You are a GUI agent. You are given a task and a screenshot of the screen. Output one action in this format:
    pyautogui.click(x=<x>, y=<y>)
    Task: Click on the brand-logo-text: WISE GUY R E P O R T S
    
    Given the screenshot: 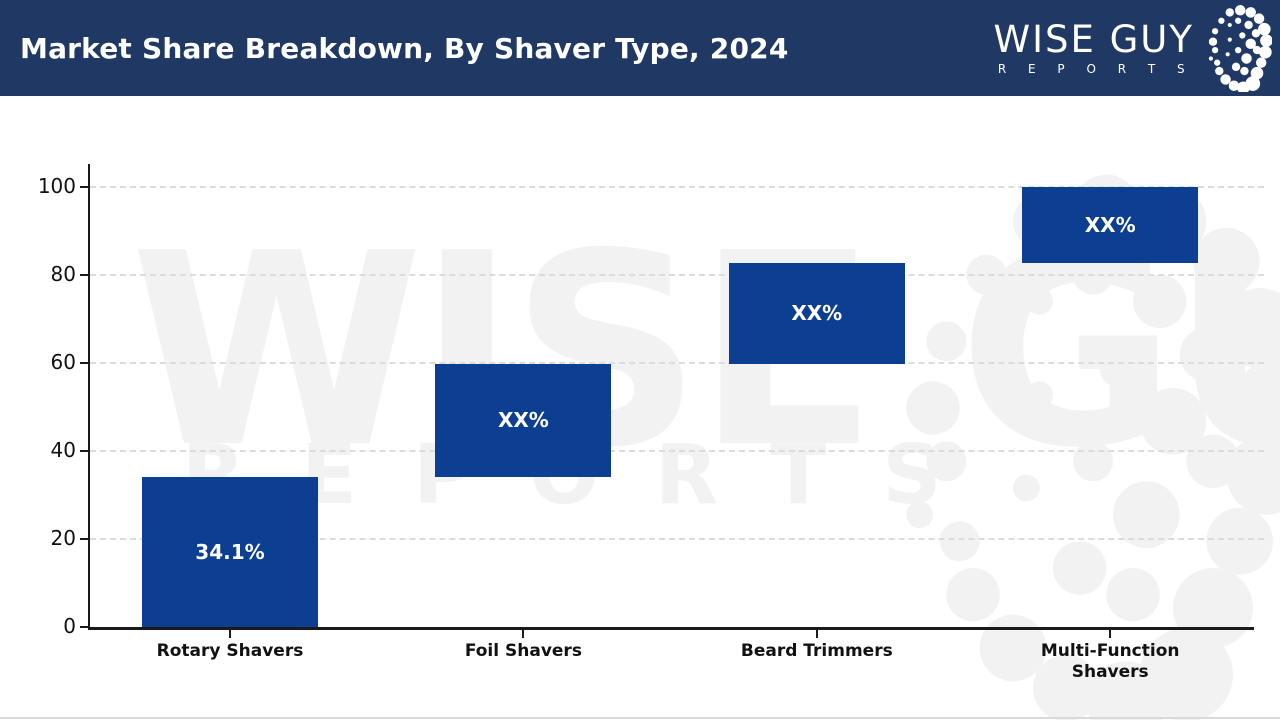 What is the action you would take?
    pyautogui.click(x=1094, y=48)
    